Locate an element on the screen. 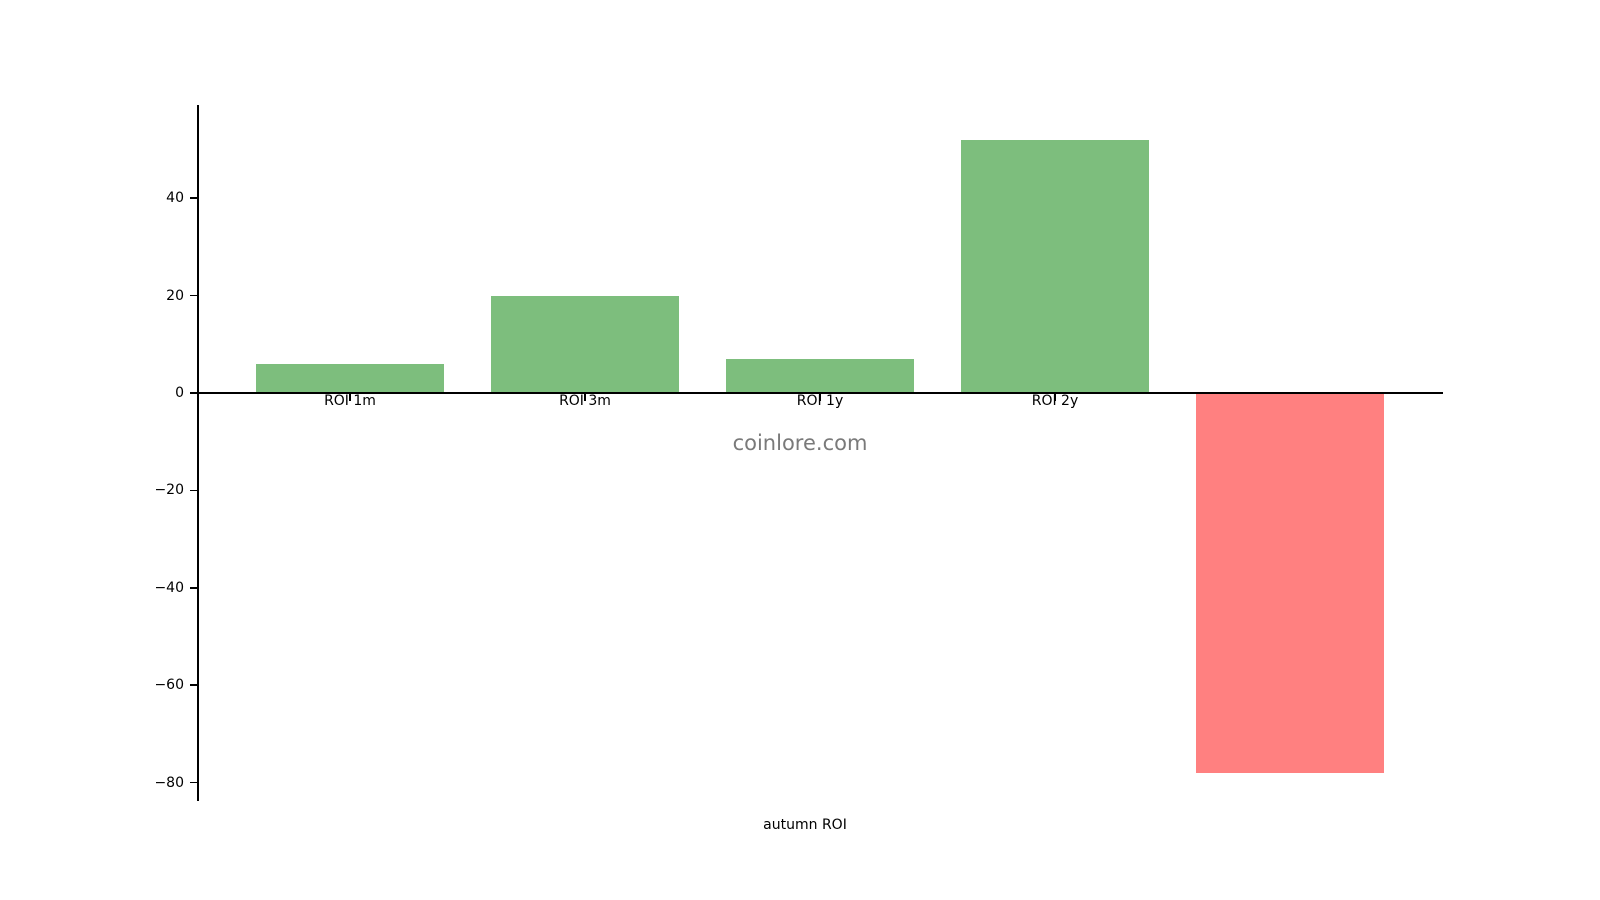 This screenshot has height=900, width=1600. bar-roi-2y is located at coordinates (1055, 266).